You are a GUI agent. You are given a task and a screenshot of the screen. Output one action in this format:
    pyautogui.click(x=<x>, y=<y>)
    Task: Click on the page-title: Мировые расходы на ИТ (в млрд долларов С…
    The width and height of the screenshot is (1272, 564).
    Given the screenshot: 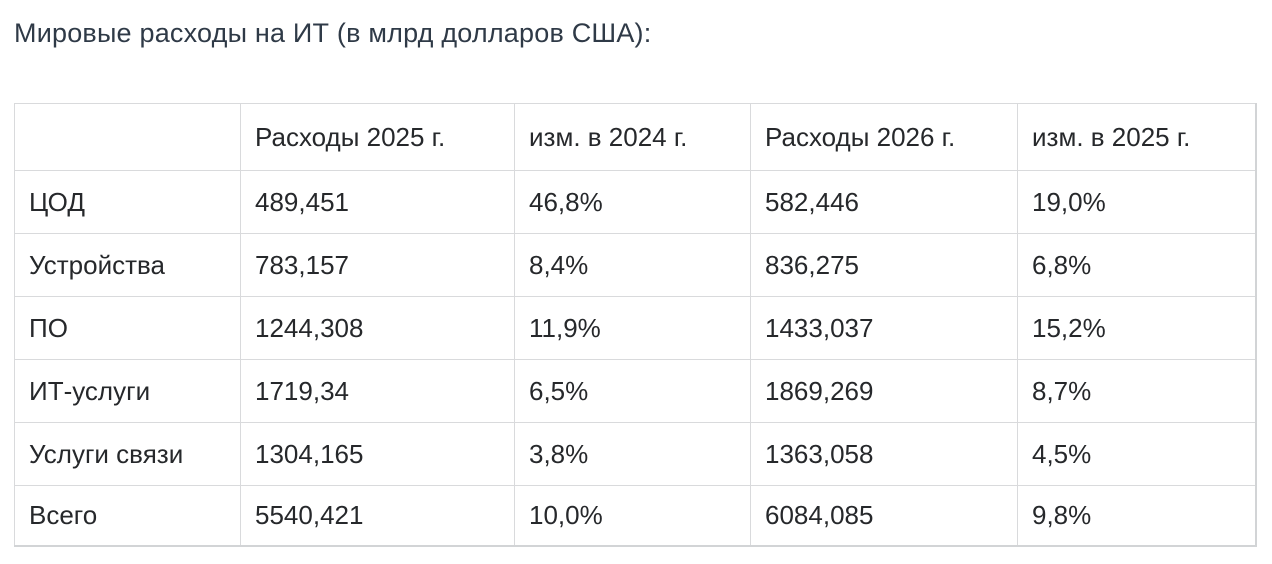 What is the action you would take?
    pyautogui.click(x=333, y=33)
    